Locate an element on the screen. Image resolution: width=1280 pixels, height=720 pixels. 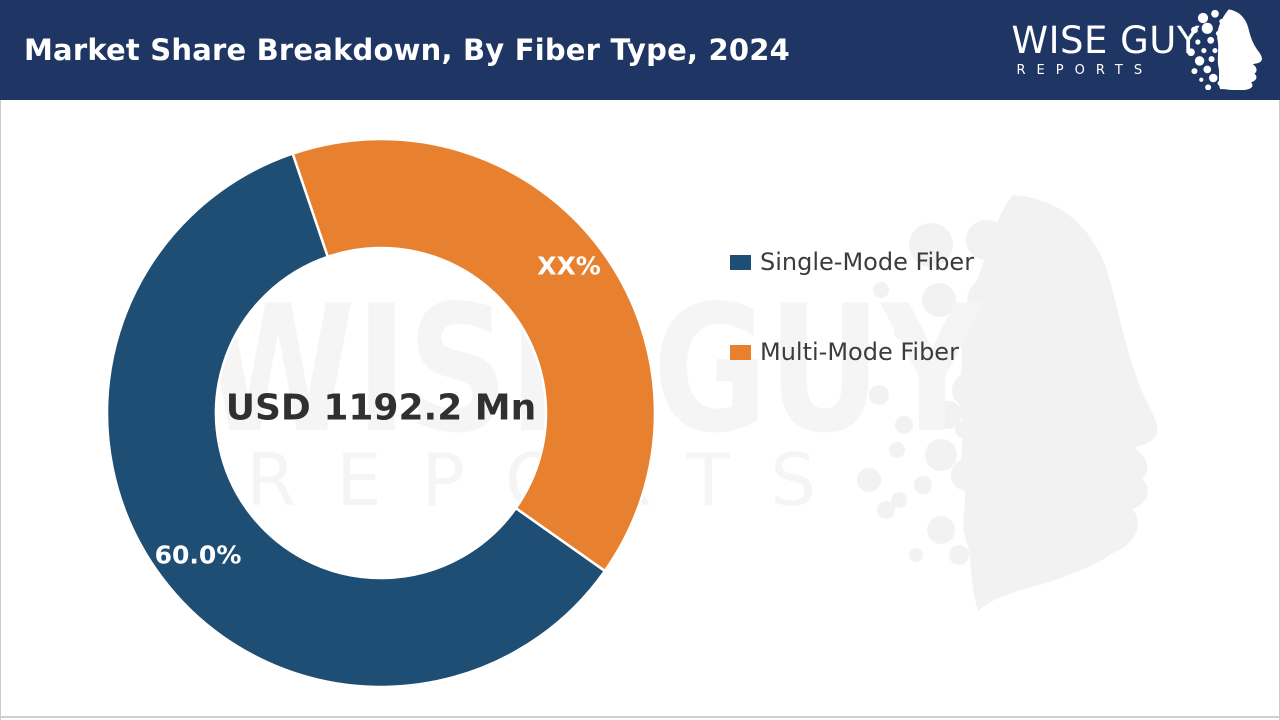
face-profile-icon is located at coordinates (1227, 50).